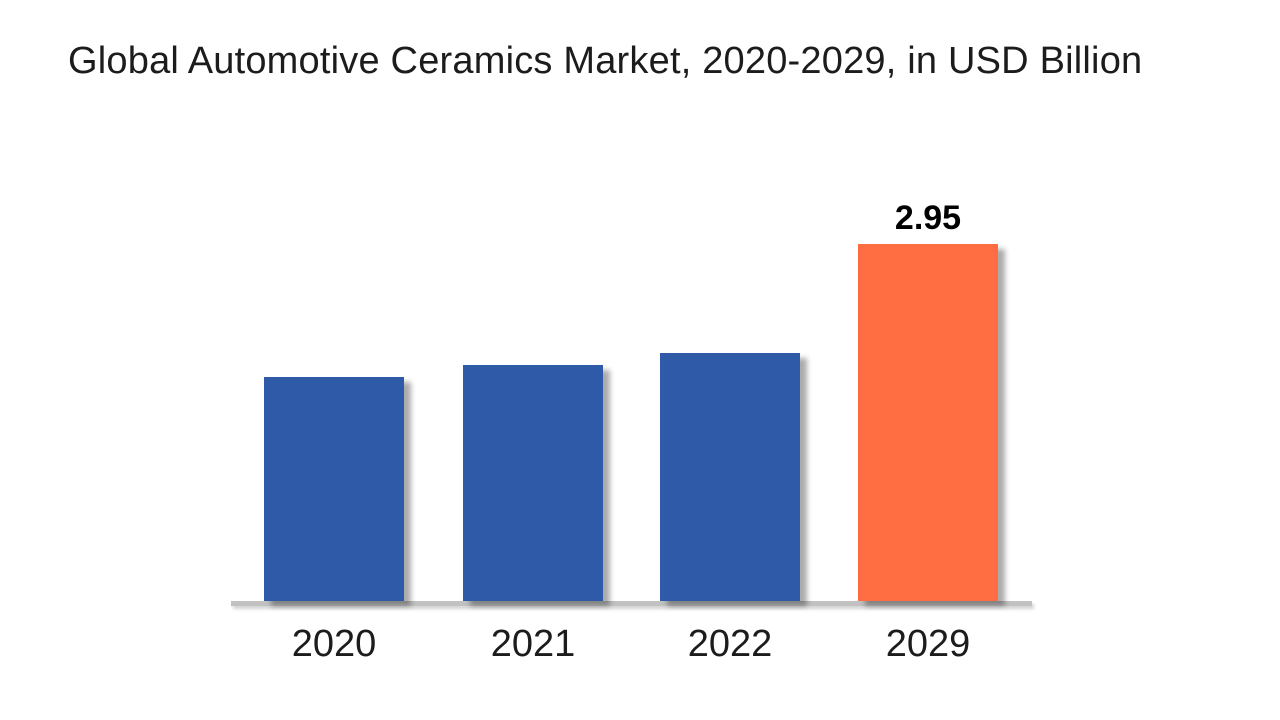  Describe the element at coordinates (730, 477) in the screenshot. I see `bar-2022` at that location.